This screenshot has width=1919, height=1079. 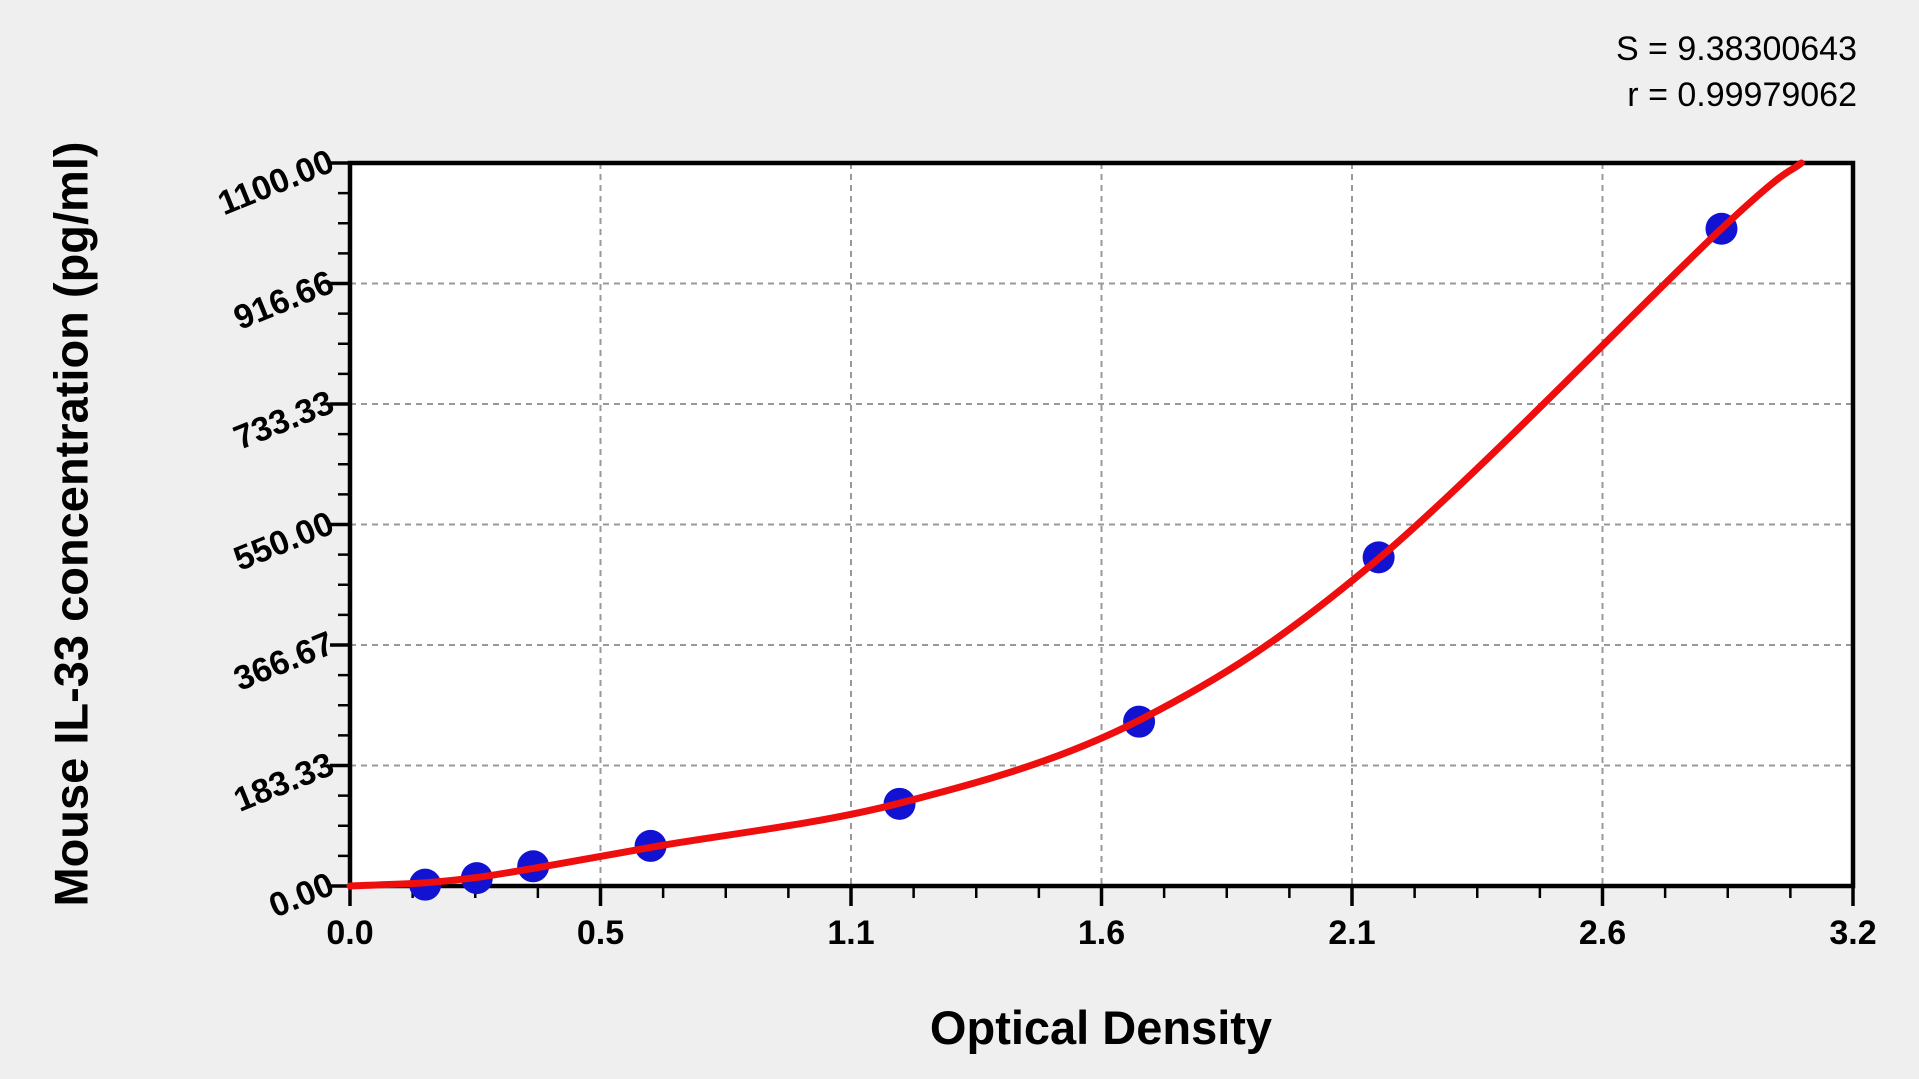 I want to click on x-tick-label: 0.0, so click(x=350, y=933).